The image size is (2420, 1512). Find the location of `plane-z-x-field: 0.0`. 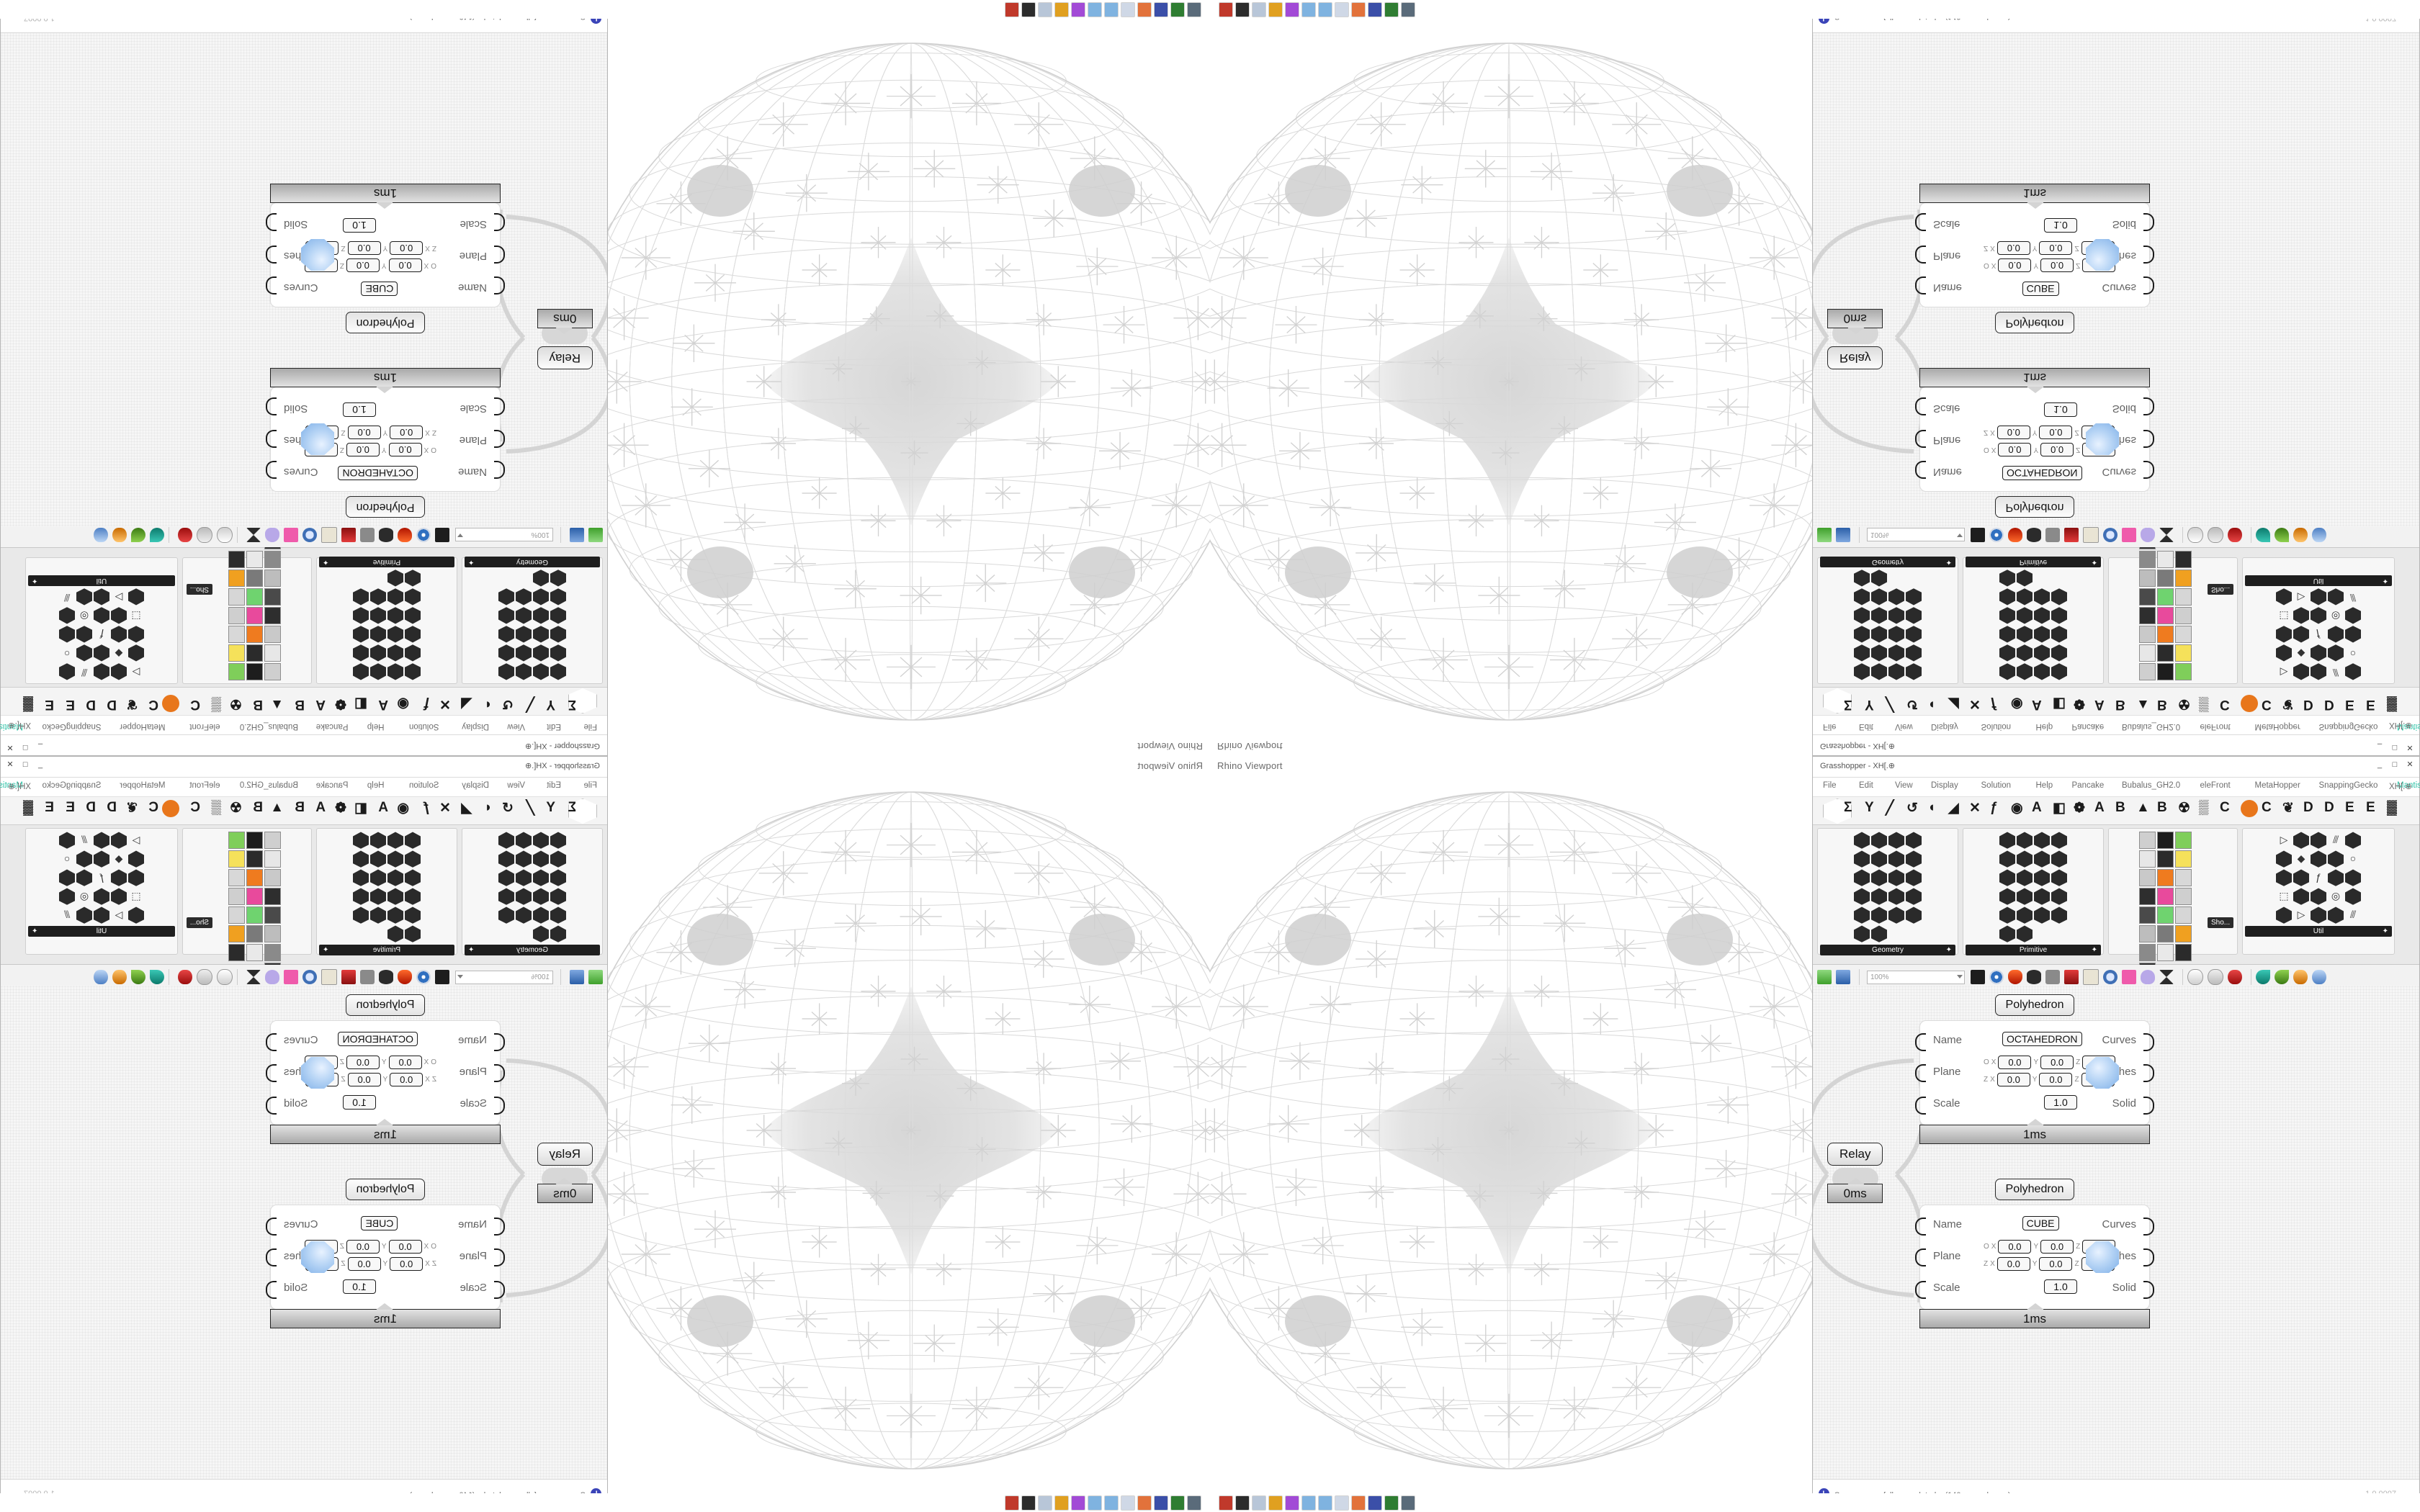

plane-z-x-field: 0.0 is located at coordinates (407, 1079).